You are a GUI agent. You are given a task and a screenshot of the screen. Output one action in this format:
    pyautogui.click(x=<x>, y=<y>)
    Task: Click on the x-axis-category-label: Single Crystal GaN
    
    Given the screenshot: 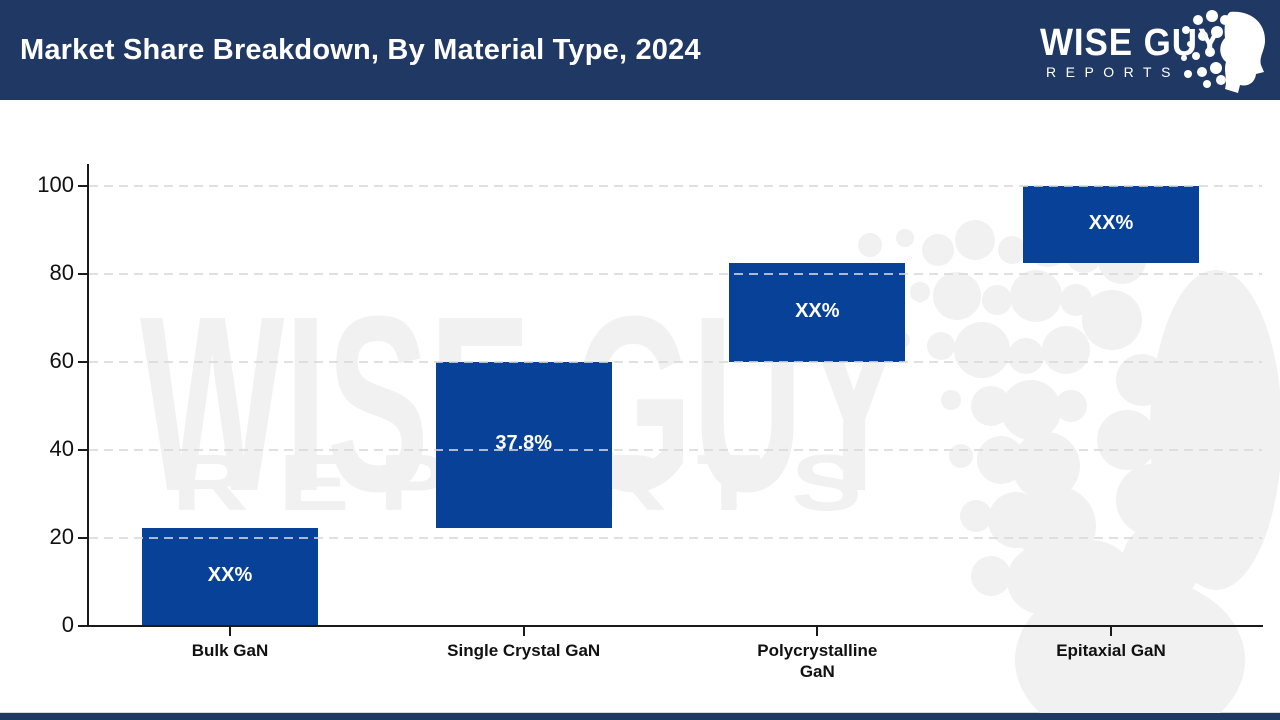 What is the action you would take?
    pyautogui.click(x=524, y=650)
    